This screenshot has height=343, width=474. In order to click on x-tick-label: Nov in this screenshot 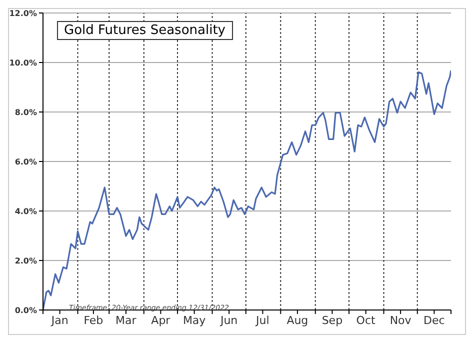, I will do `click(401, 320)`.